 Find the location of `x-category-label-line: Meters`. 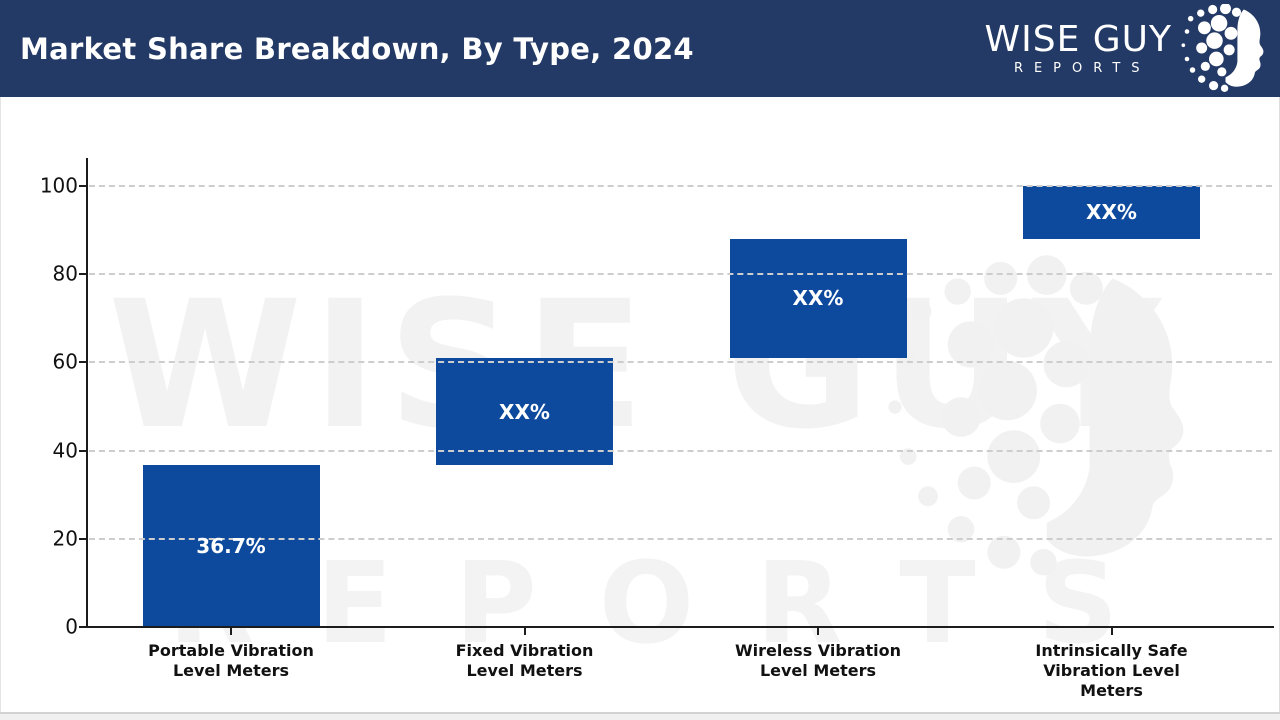

x-category-label-line: Meters is located at coordinates (1111, 690).